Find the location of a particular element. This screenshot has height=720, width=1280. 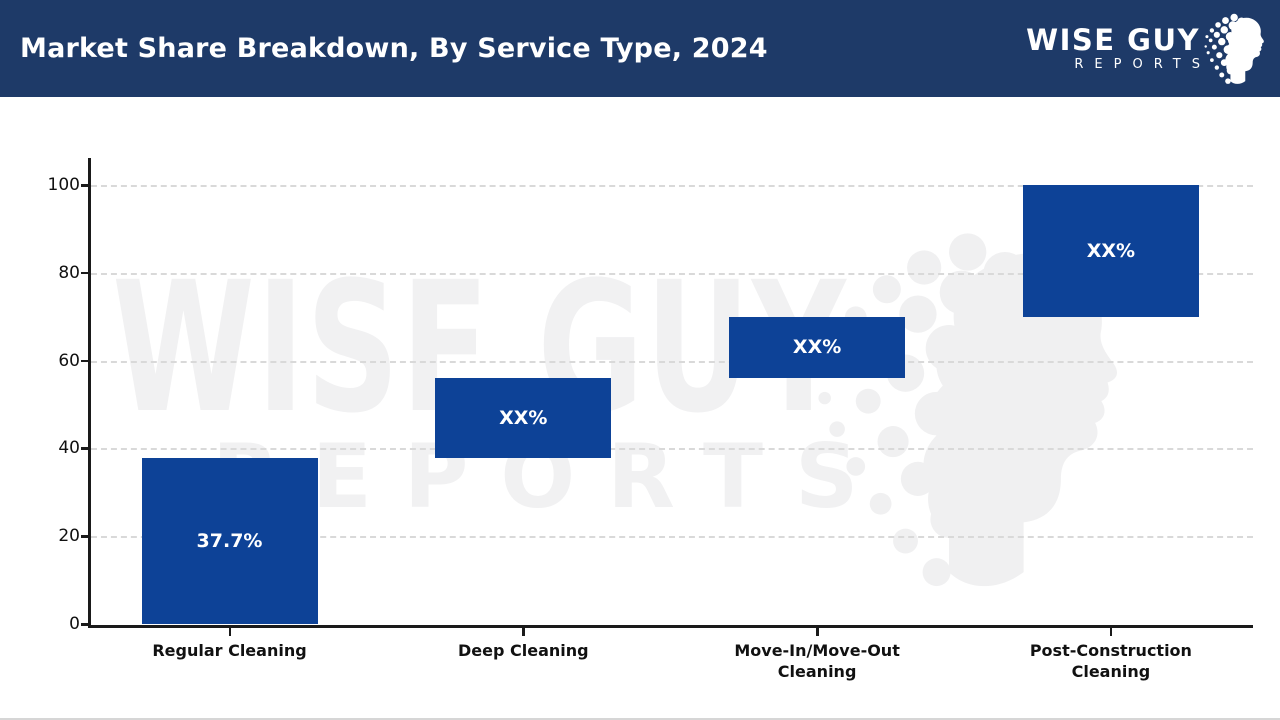

bar-value-label: 37.7% is located at coordinates (229, 541).